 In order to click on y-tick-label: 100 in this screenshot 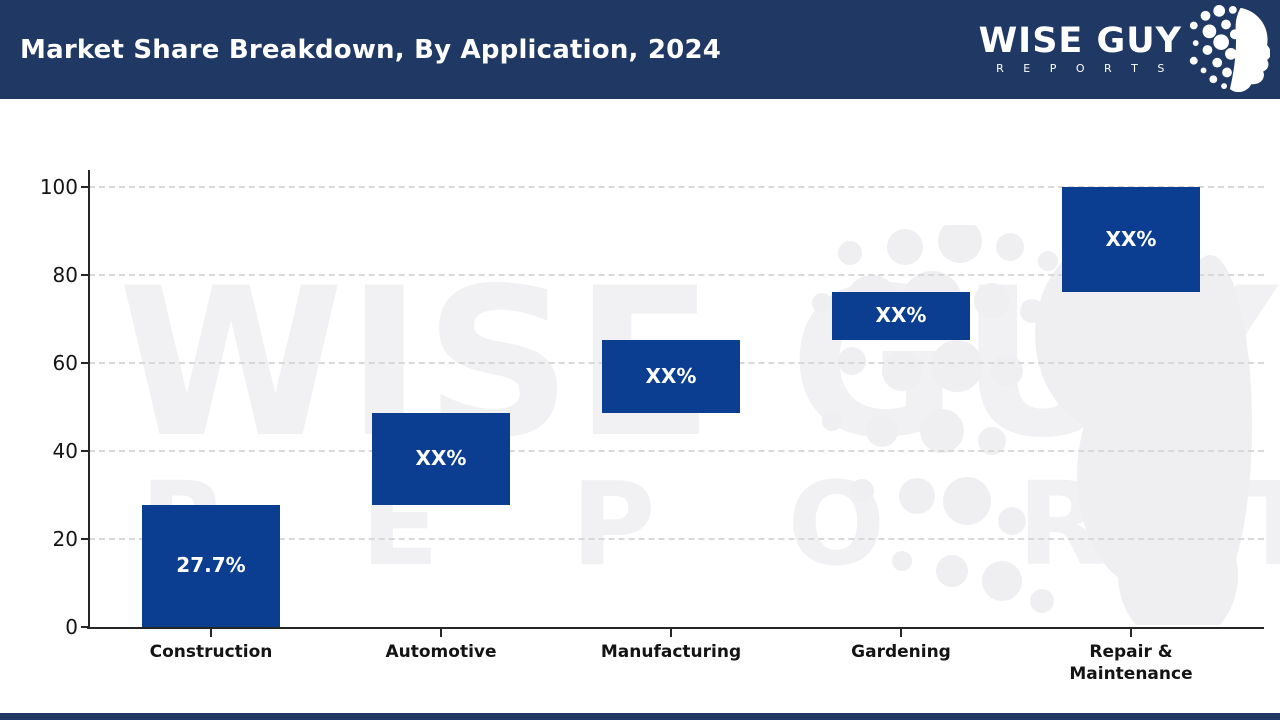, I will do `click(58, 187)`.